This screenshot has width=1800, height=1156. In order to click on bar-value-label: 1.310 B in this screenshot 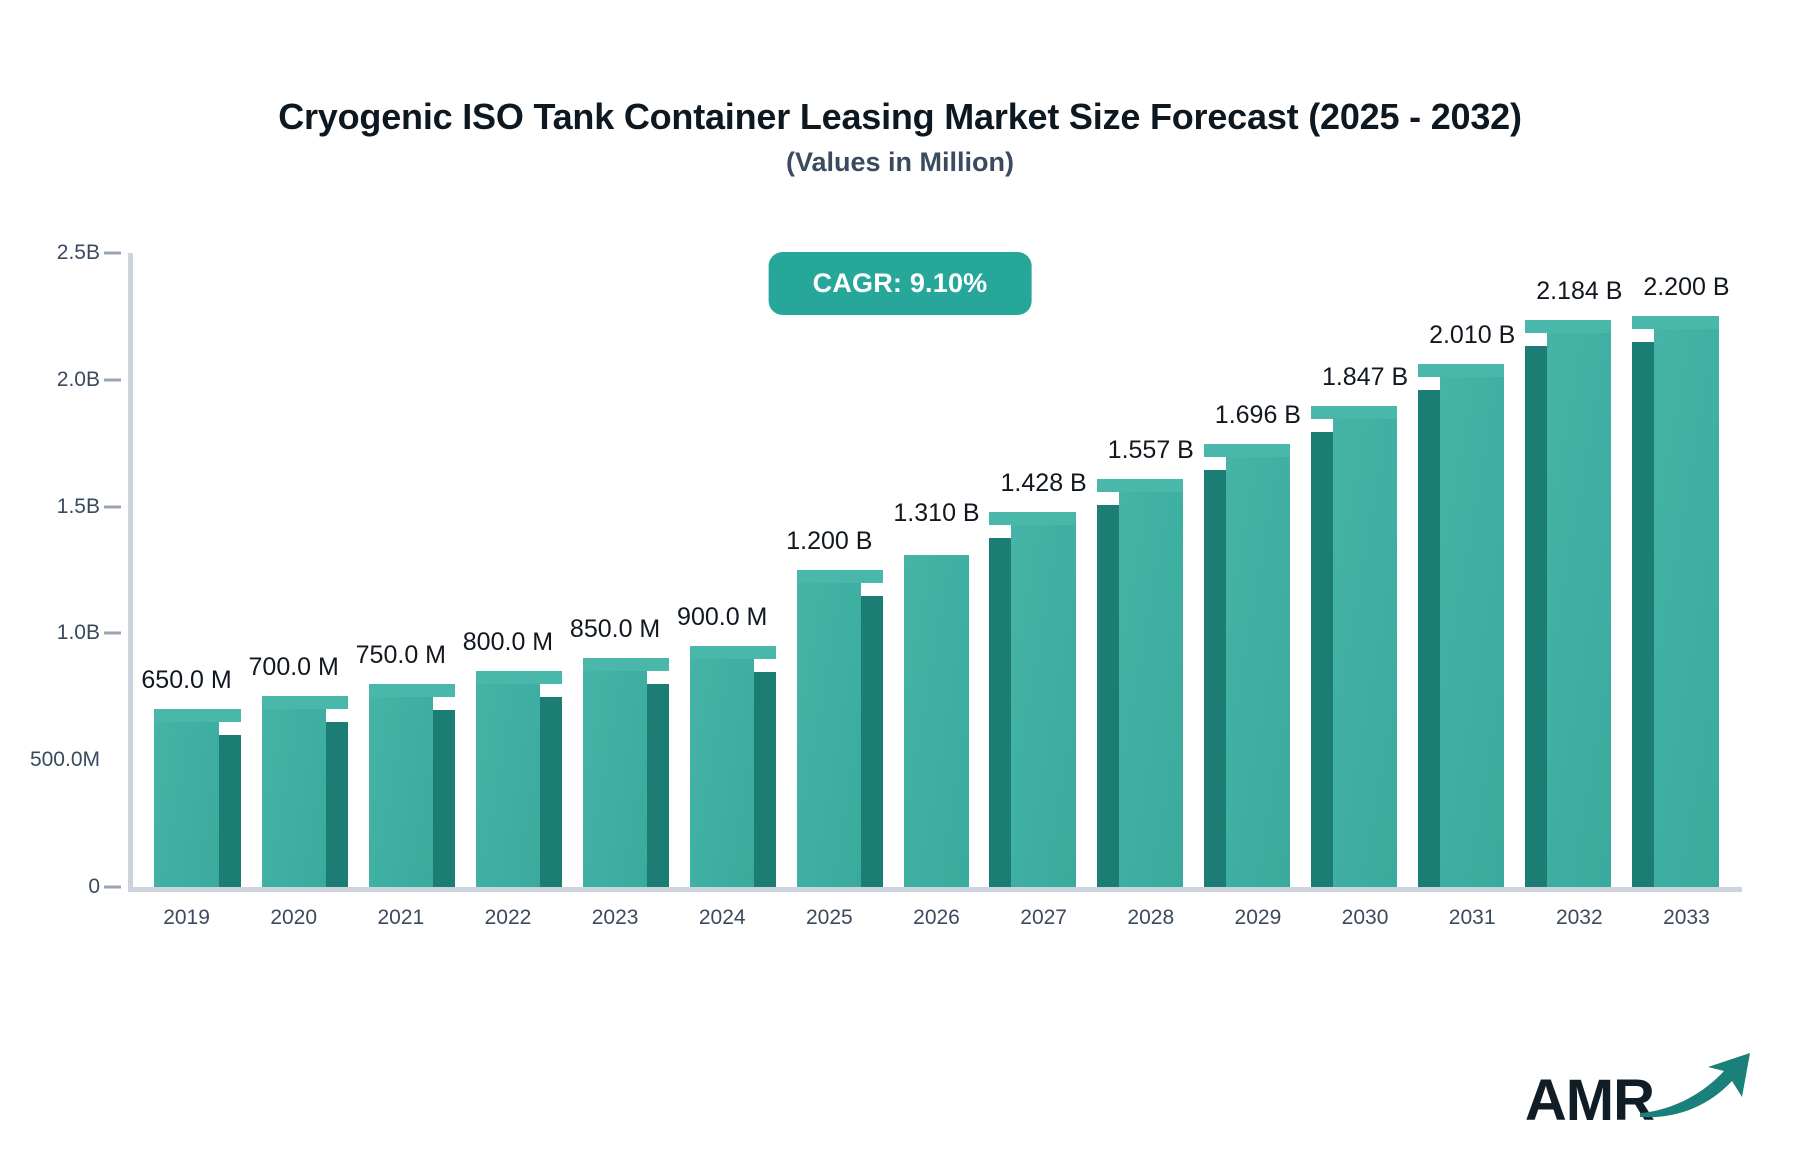, I will do `click(936, 512)`.